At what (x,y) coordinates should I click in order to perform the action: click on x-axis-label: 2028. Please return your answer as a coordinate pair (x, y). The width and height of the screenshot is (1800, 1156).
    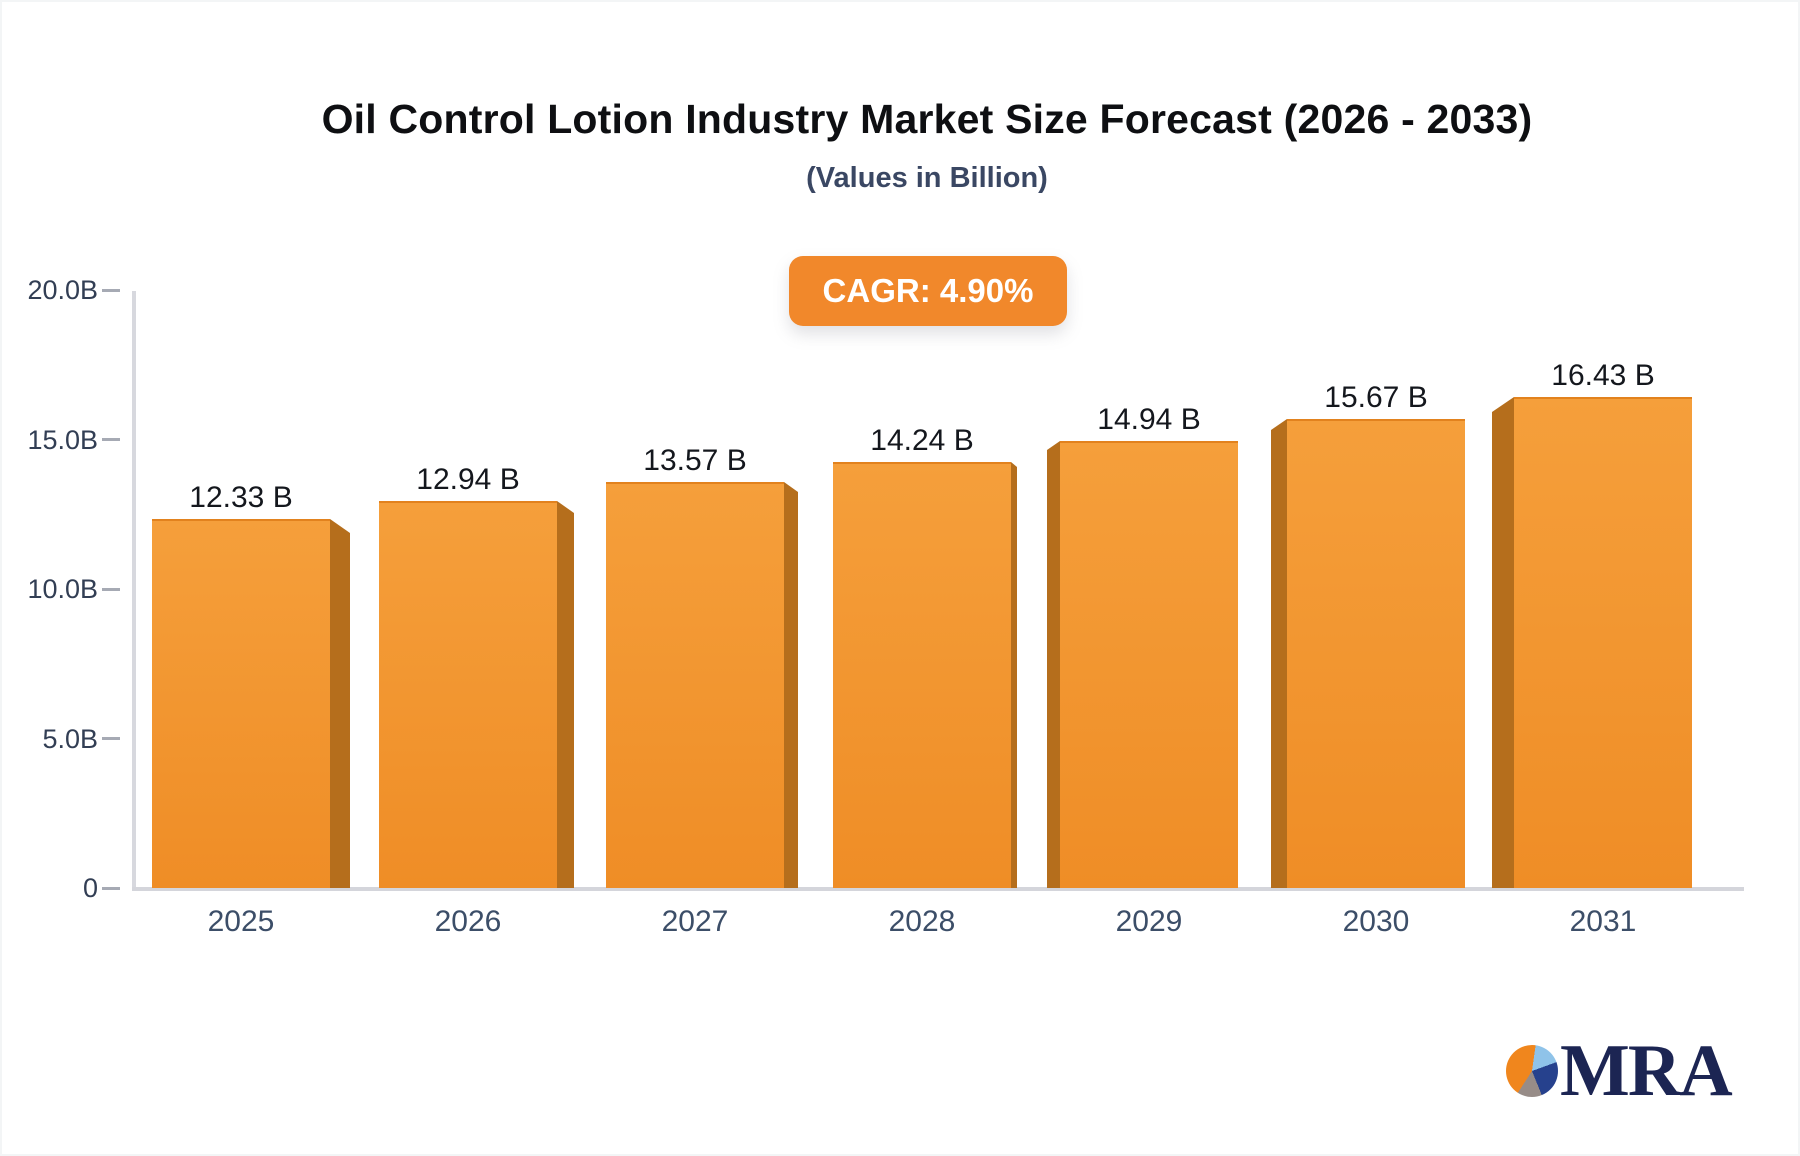
    Looking at the image, I should click on (922, 921).